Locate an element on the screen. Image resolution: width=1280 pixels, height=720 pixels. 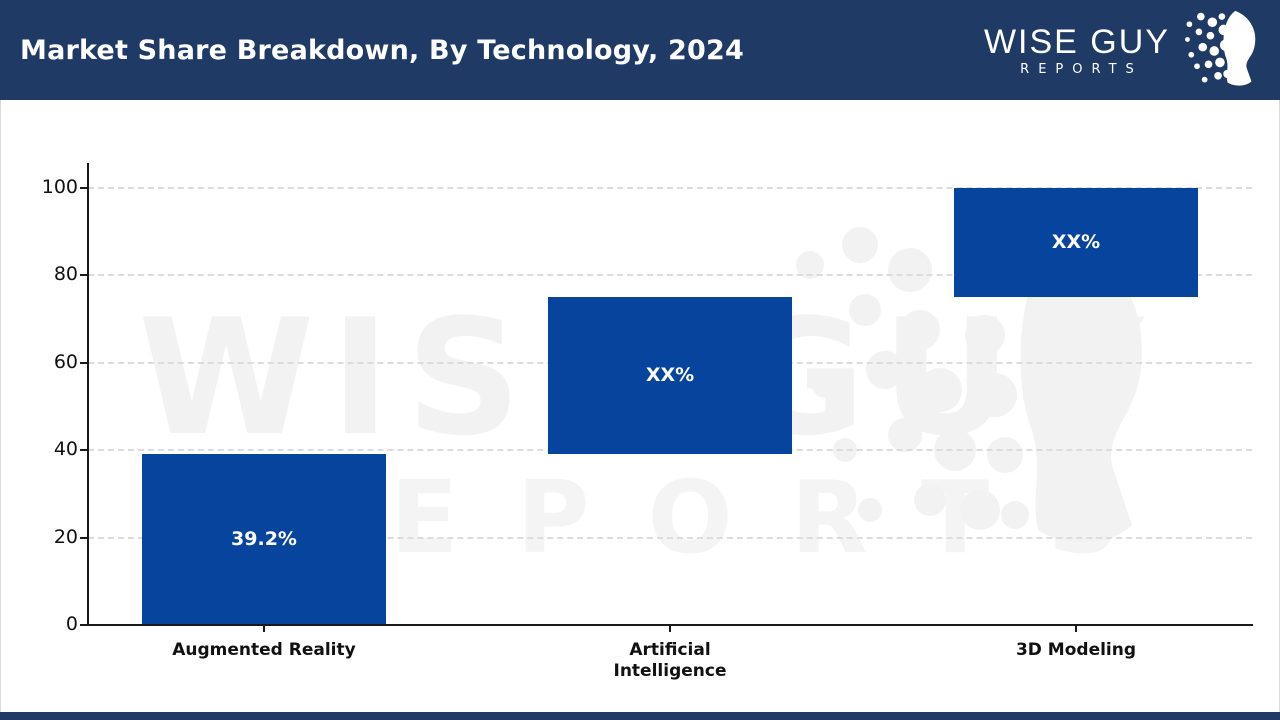
brand-logo: WISE GUY REPORTS is located at coordinates (1132, 50).